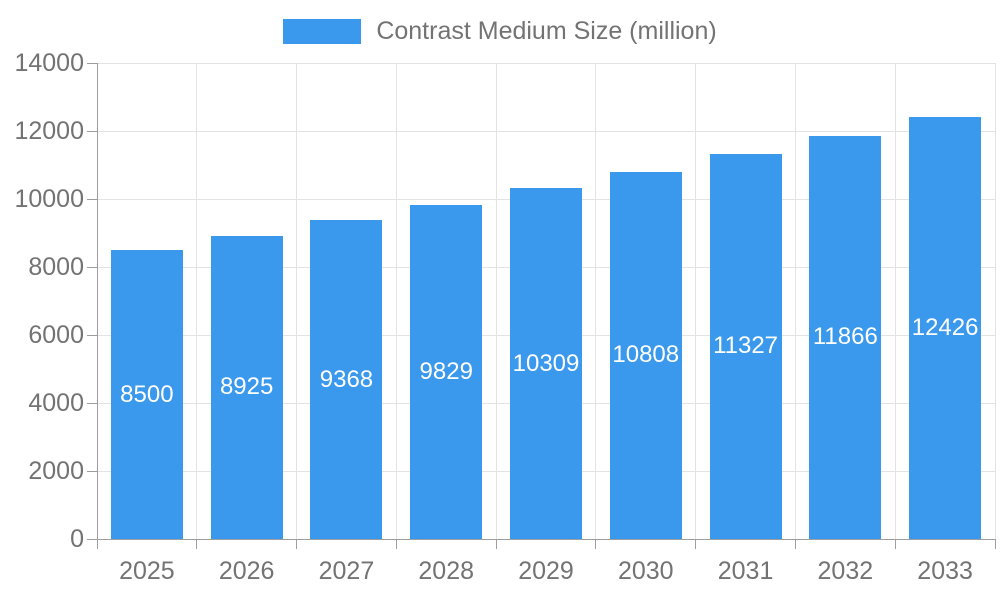  What do you see at coordinates (77, 539) in the screenshot?
I see `y-tick-label: 0` at bounding box center [77, 539].